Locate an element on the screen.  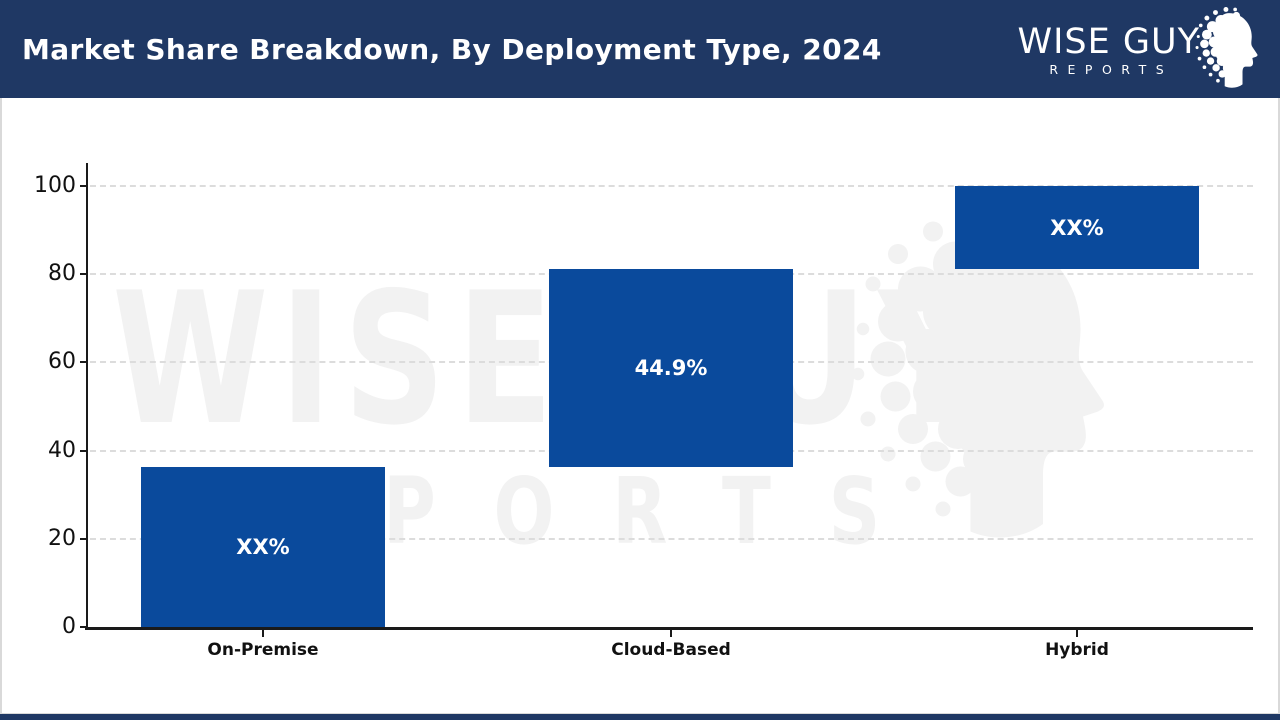
footer-bar is located at coordinates (640, 716).